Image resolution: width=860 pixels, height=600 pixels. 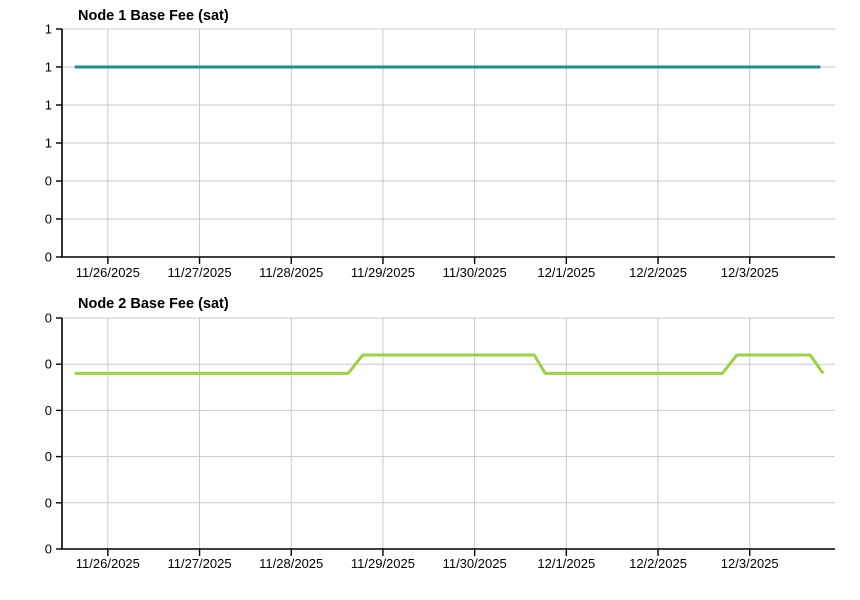 I want to click on series-line-node2-base-fee, so click(x=449, y=364).